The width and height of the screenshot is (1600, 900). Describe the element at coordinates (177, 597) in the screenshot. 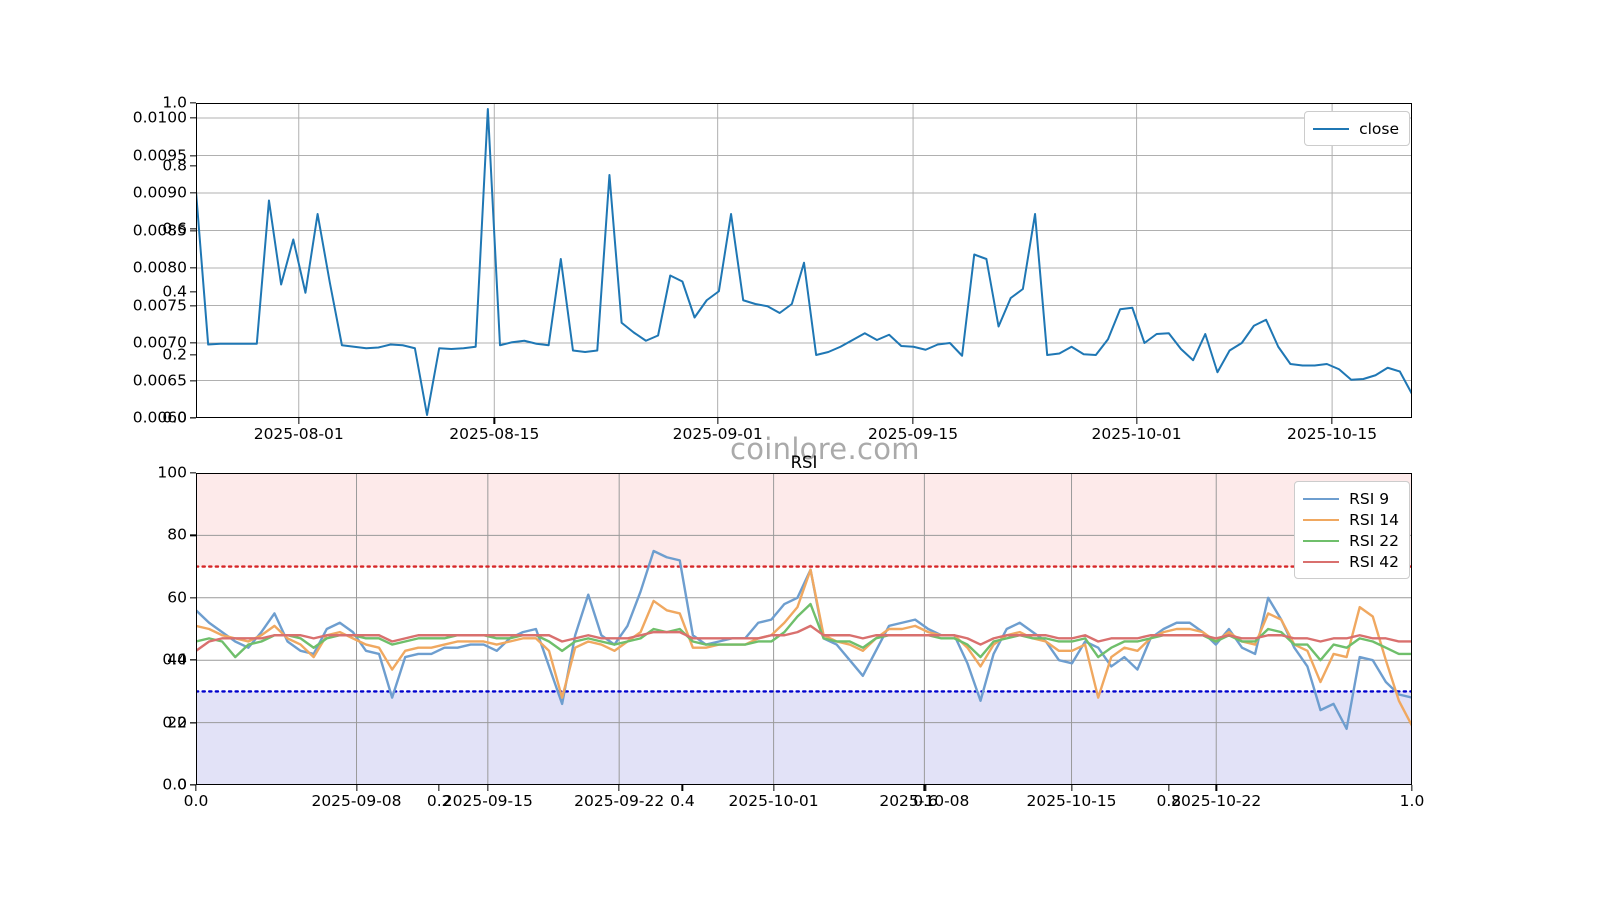

I see `rsi-y-tick: 60` at that location.